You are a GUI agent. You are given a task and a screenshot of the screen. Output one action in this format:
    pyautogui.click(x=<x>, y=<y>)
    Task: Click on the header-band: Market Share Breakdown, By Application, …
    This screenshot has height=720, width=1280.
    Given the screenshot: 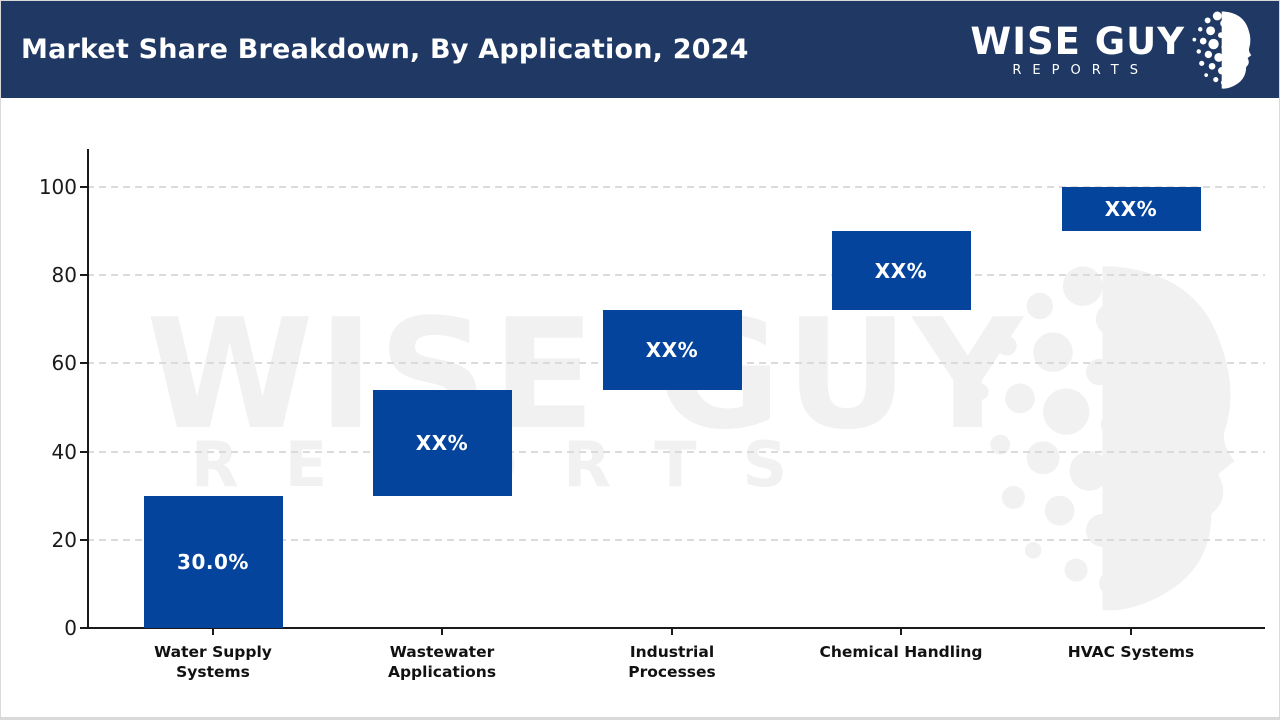 What is the action you would take?
    pyautogui.click(x=640, y=49)
    